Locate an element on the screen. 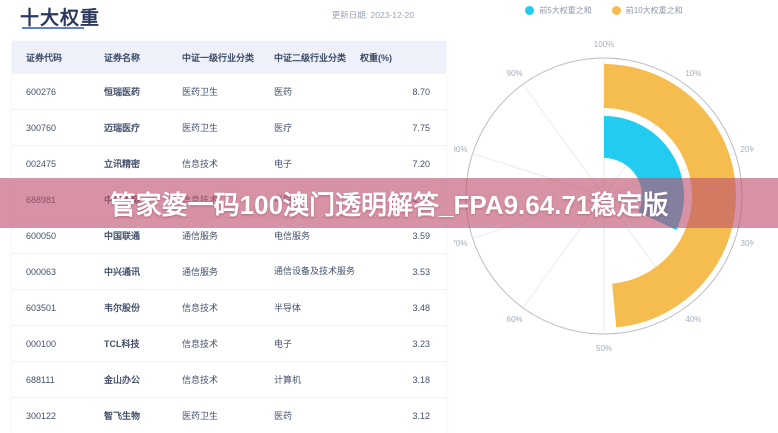 The height and width of the screenshot is (433, 778). table-row: 688981 中芯国际 信息技术 半导体 4.74 is located at coordinates (229, 200).